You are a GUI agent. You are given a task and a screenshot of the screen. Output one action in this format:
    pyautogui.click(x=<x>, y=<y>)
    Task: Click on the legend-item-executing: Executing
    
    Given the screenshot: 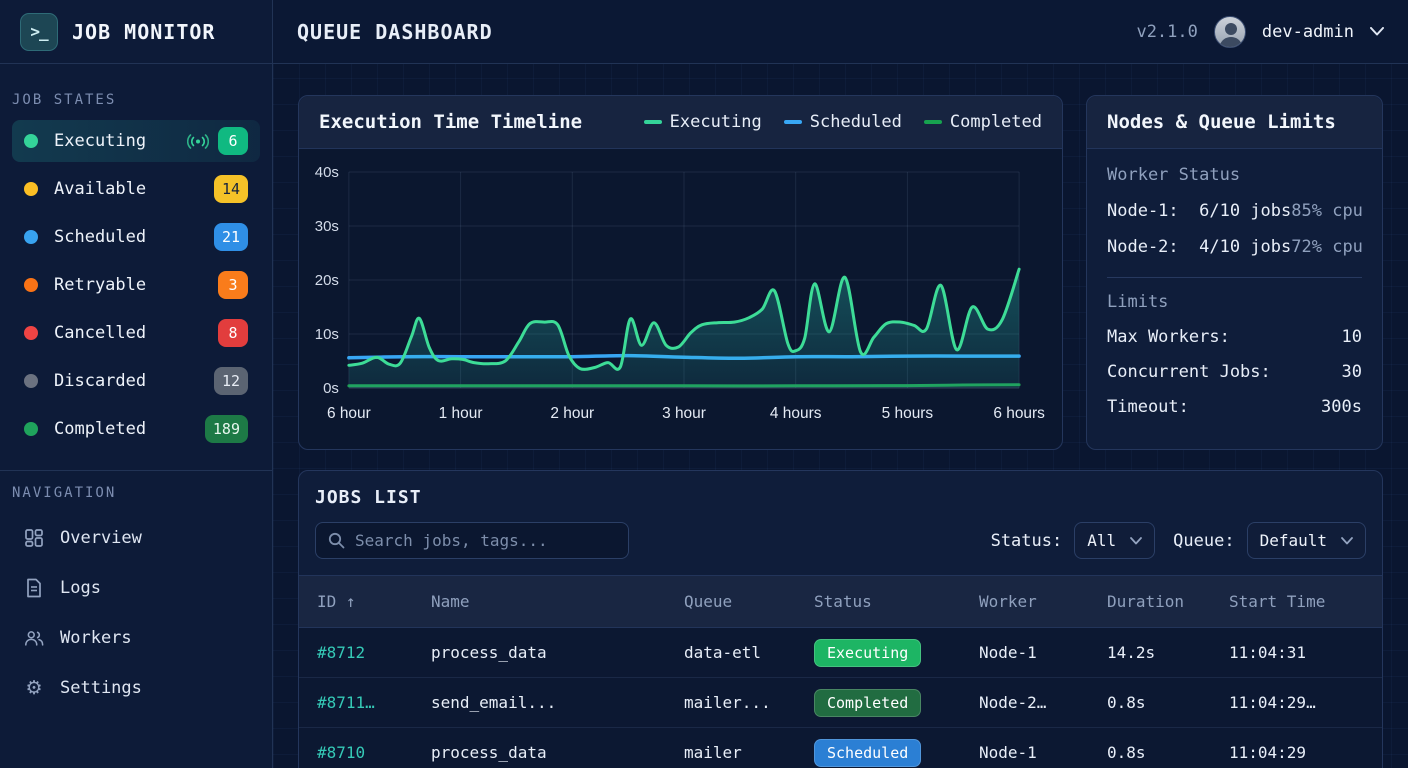 What is the action you would take?
    pyautogui.click(x=702, y=122)
    